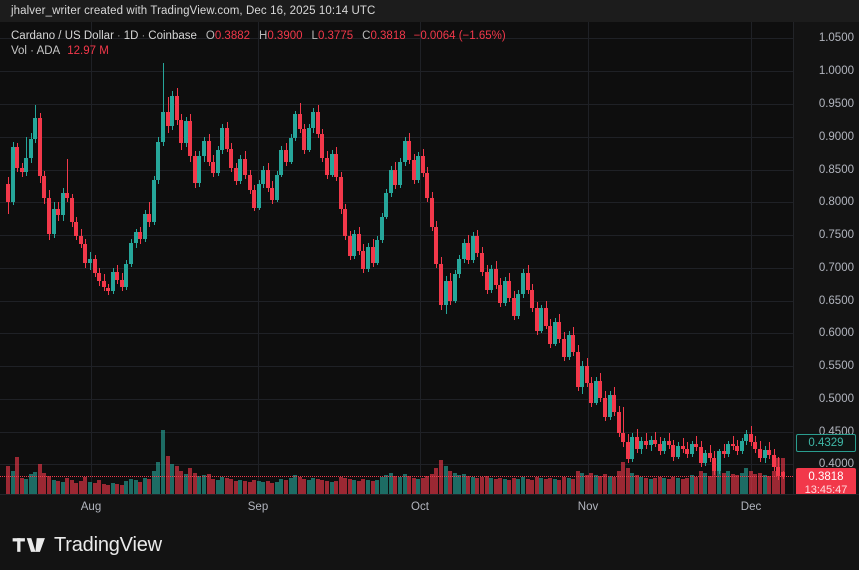 The height and width of the screenshot is (570, 859). Describe the element at coordinates (429, 507) in the screenshot. I see `time-scale: Aug Sep Oct Nov Dec` at that location.